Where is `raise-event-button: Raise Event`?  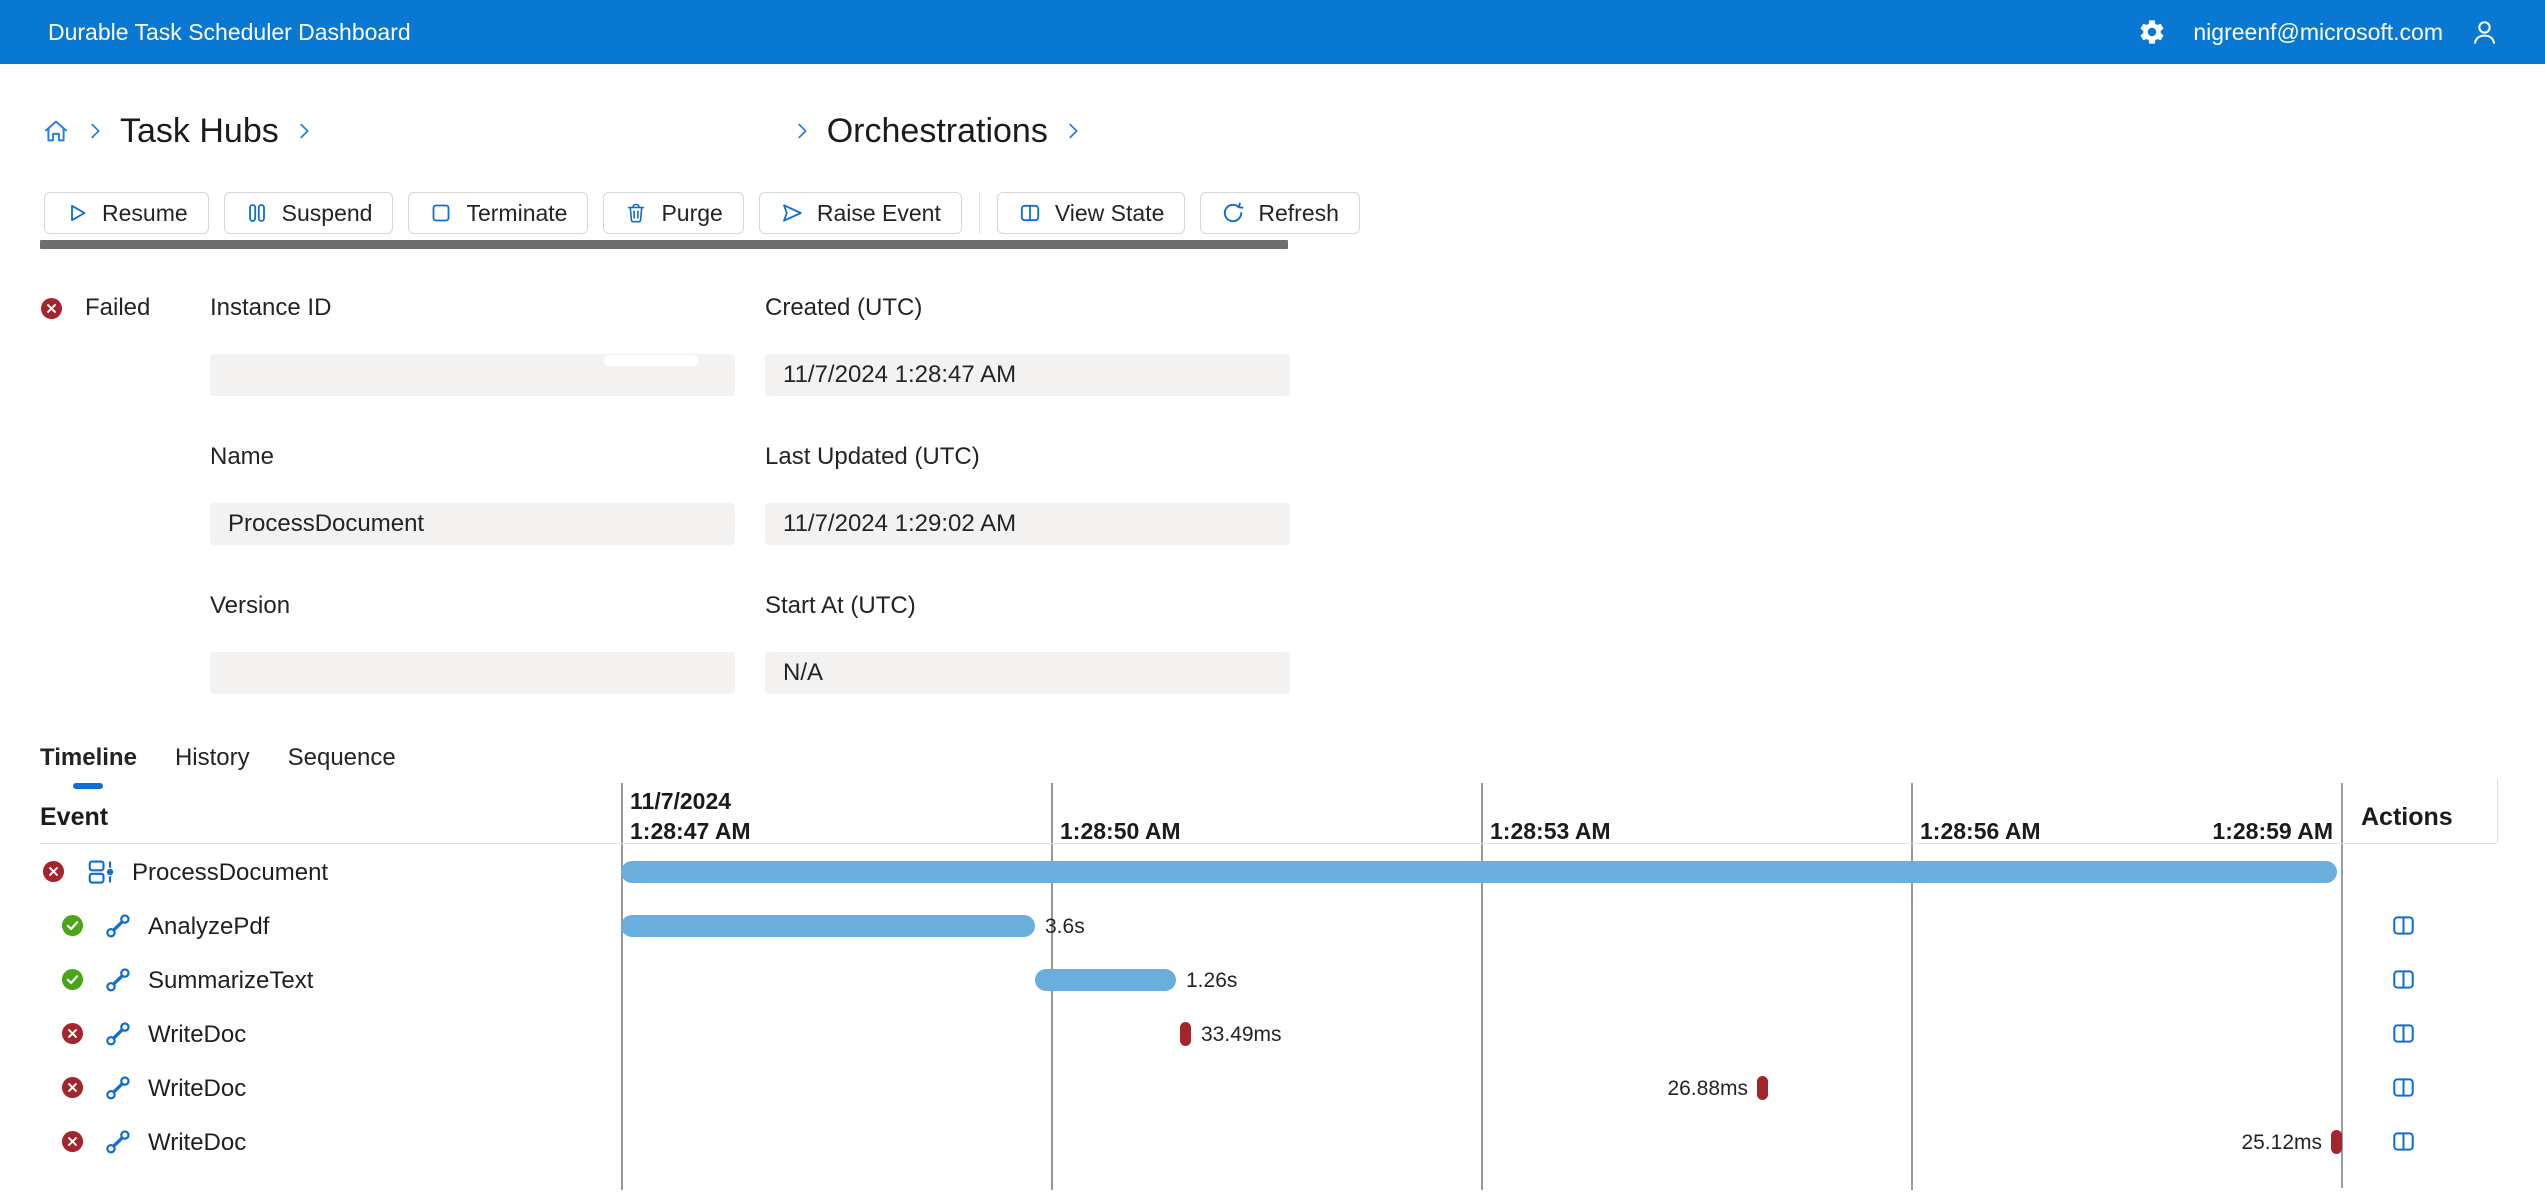 raise-event-button: Raise Event is located at coordinates (860, 213).